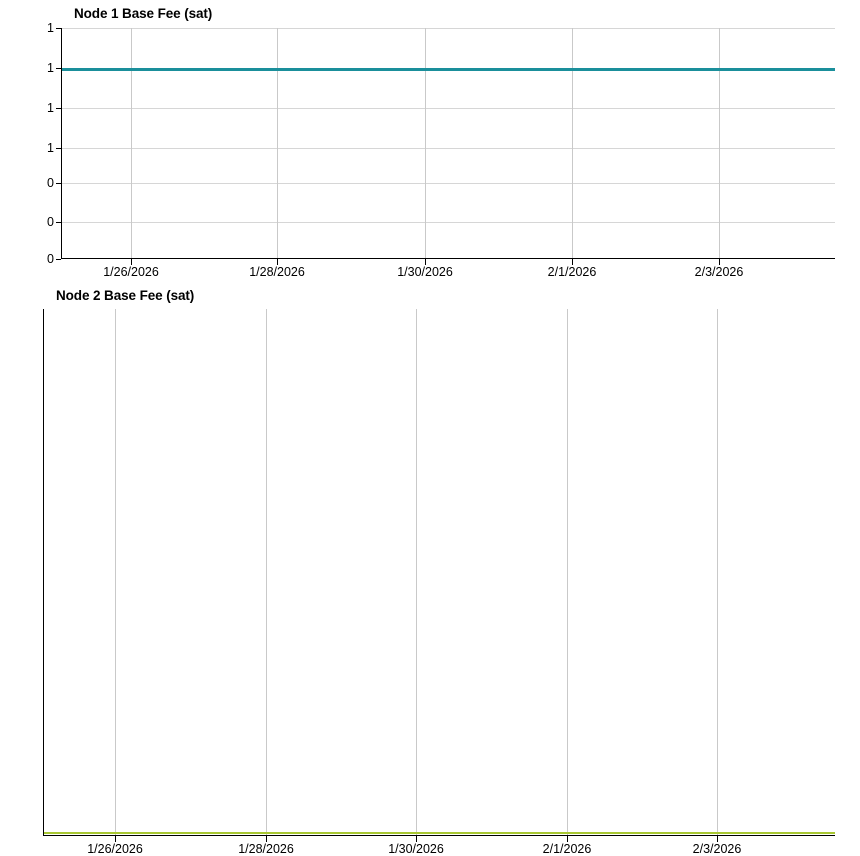  Describe the element at coordinates (143, 13) in the screenshot. I see `chart-title-node1: Node 1 Base Fee (sat)` at that location.